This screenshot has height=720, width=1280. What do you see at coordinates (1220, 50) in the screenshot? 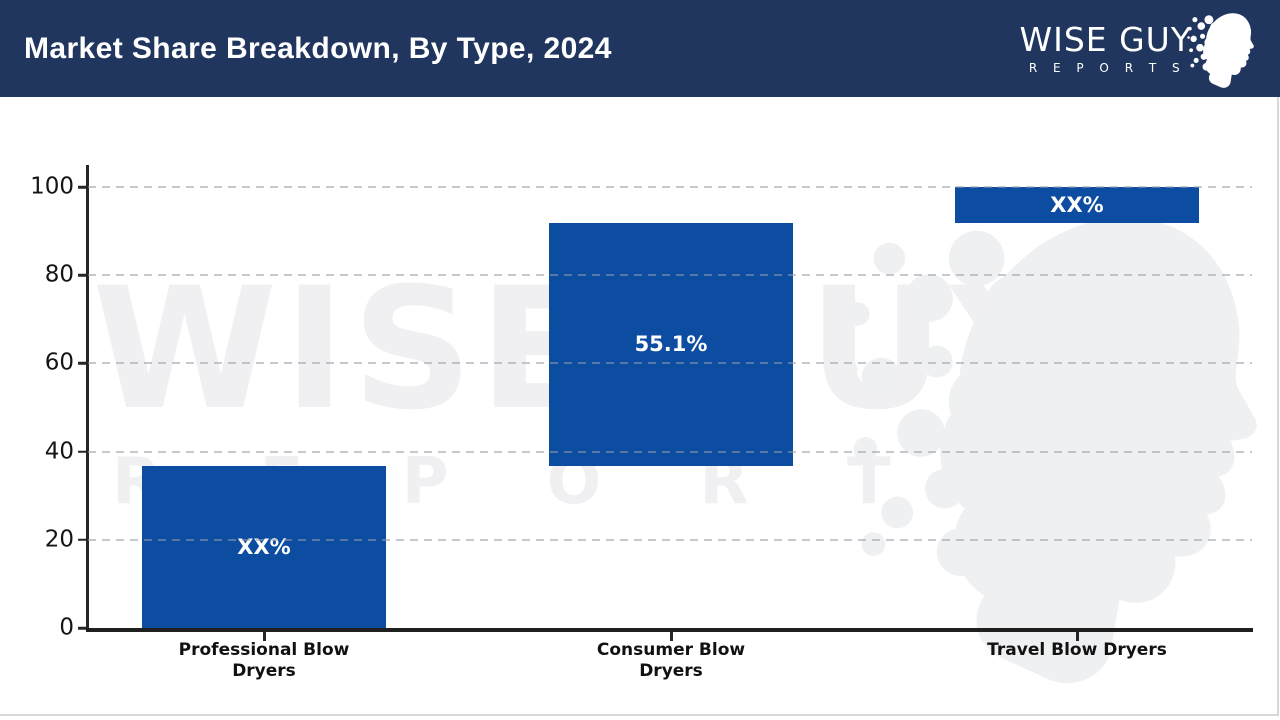
I see `logo-face-icon` at bounding box center [1220, 50].